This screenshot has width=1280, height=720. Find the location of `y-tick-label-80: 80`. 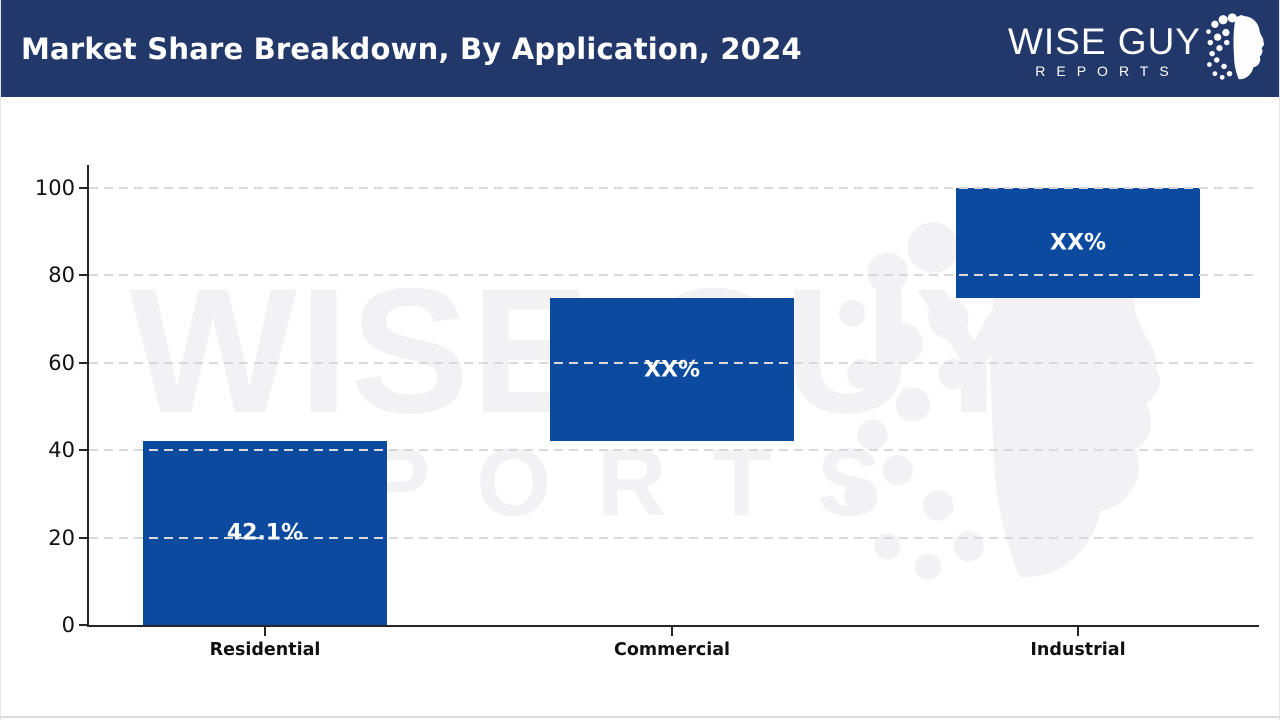

y-tick-label-80: 80 is located at coordinates (61, 275).